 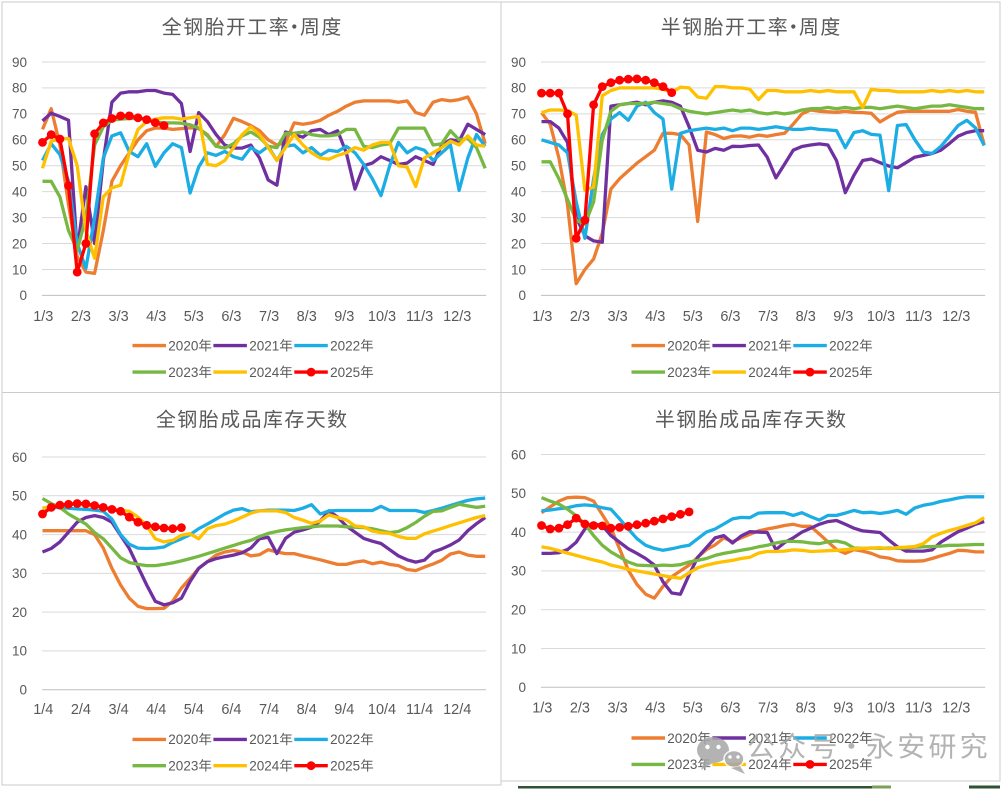 What do you see at coordinates (119, 710) in the screenshot?
I see `svg-text: 3/4` at bounding box center [119, 710].